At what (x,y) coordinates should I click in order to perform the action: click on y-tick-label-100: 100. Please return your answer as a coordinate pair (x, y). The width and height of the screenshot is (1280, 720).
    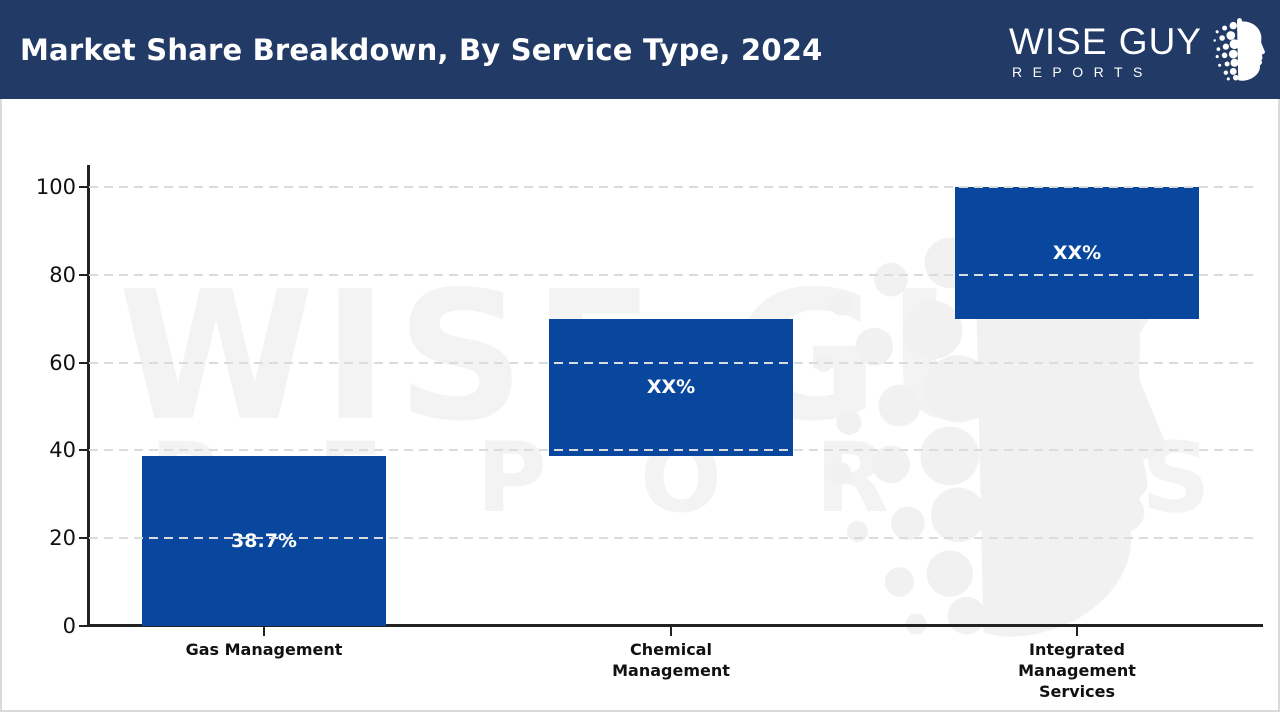
    Looking at the image, I should click on (55, 187).